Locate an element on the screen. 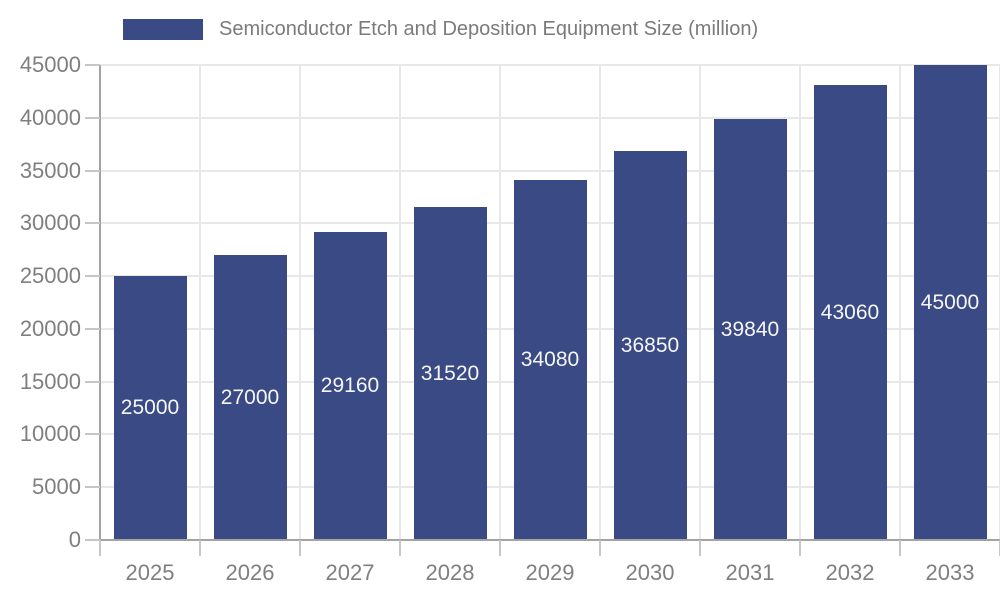  bar-value-label: 45000 is located at coordinates (950, 302).